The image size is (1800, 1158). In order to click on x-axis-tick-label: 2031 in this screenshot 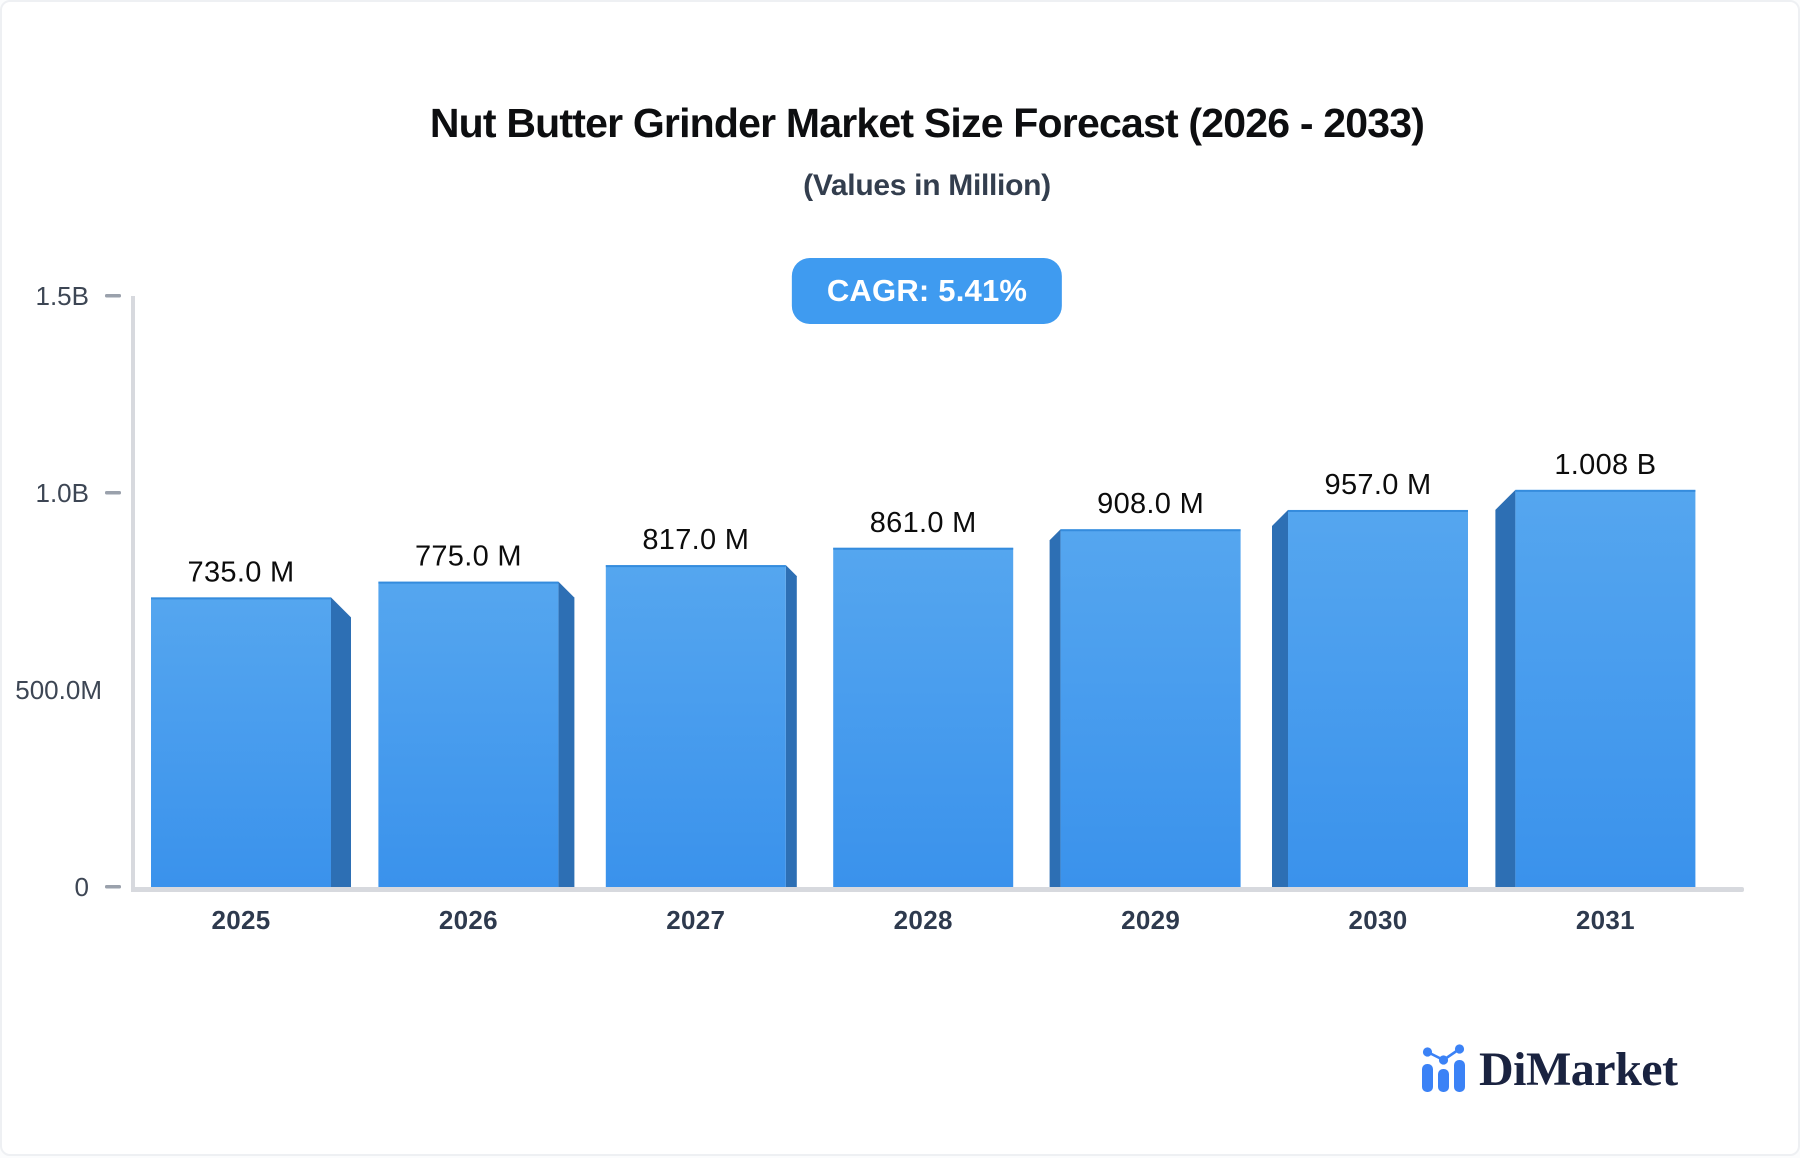, I will do `click(1605, 920)`.